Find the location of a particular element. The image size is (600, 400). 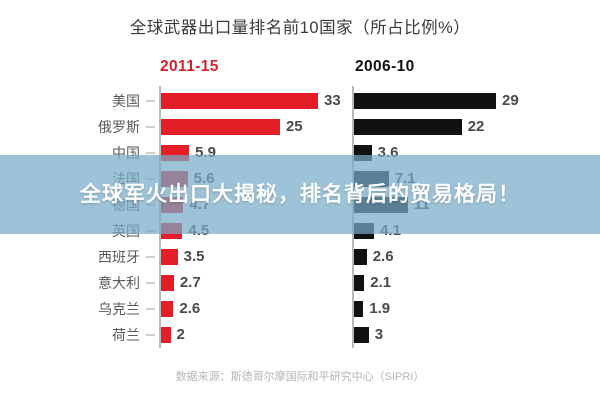

chart-row-right: 29 is located at coordinates (470, 101).